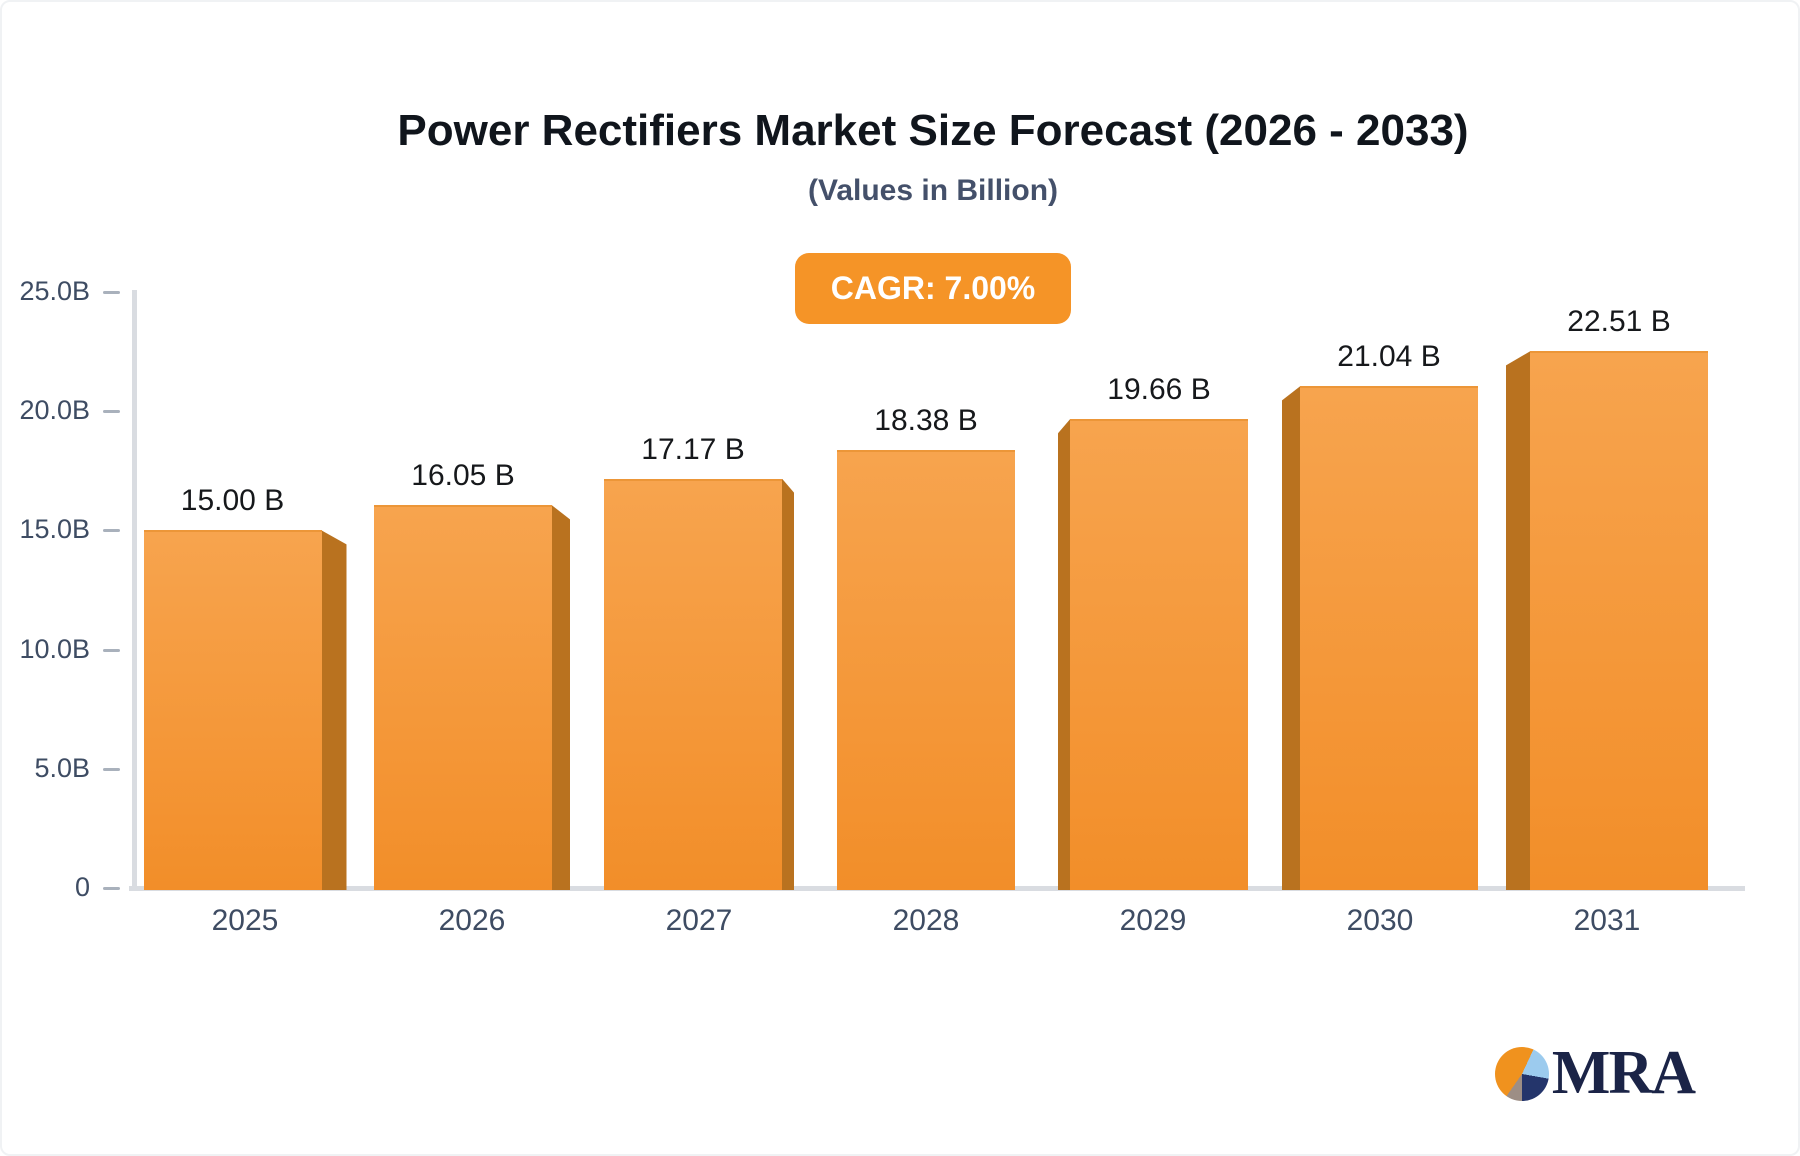 The image size is (1800, 1156). What do you see at coordinates (54, 529) in the screenshot?
I see `y-axis-tick-label: 15.0B` at bounding box center [54, 529].